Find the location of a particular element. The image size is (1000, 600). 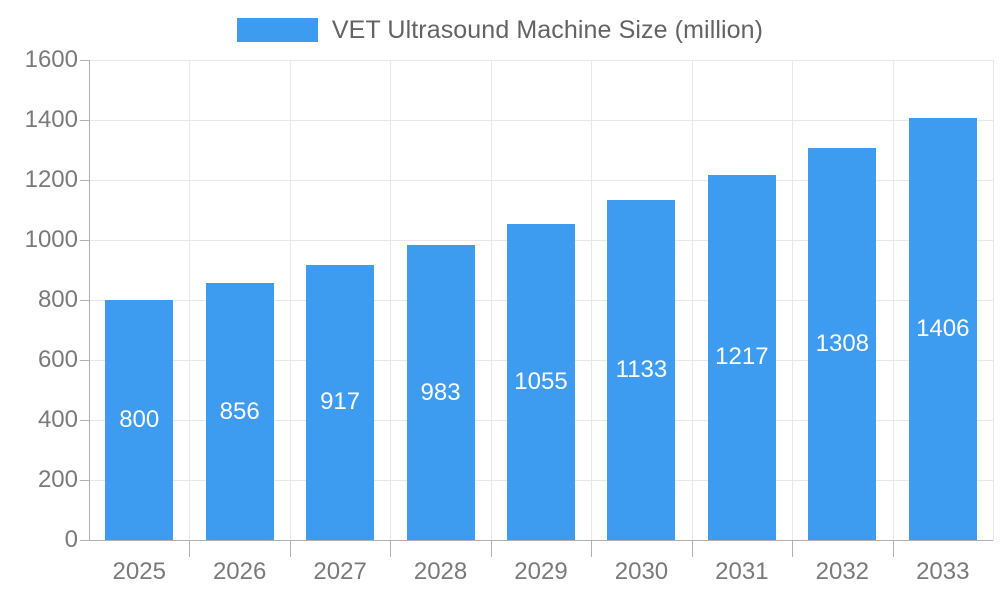

bar-value-label: 983 is located at coordinates (440, 392).